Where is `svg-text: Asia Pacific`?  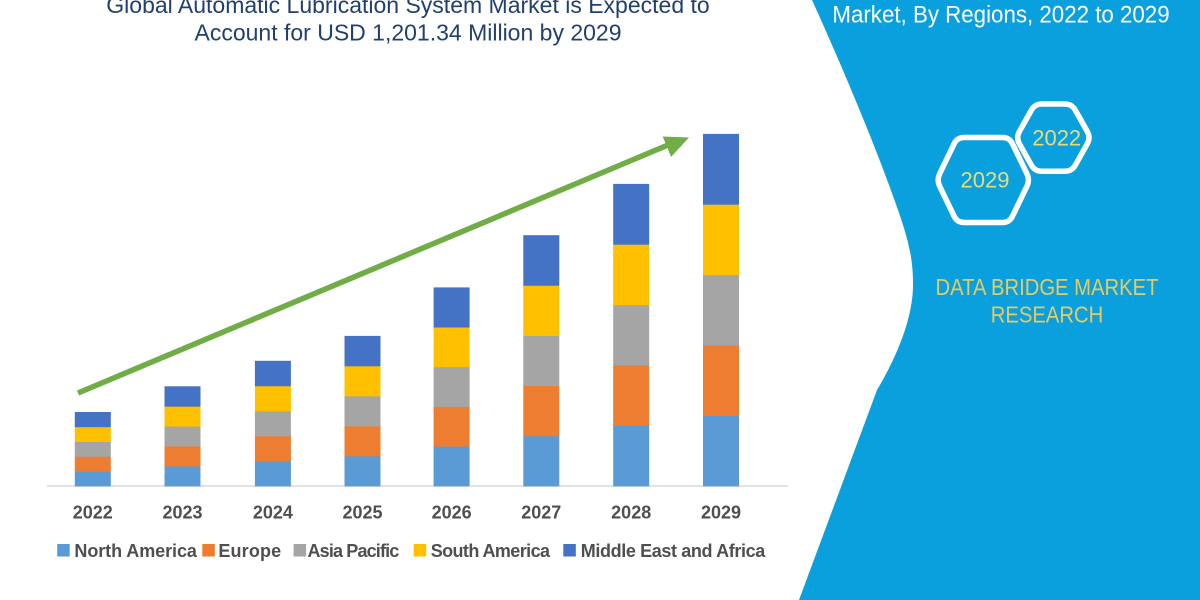
svg-text: Asia Pacific is located at coordinates (354, 551).